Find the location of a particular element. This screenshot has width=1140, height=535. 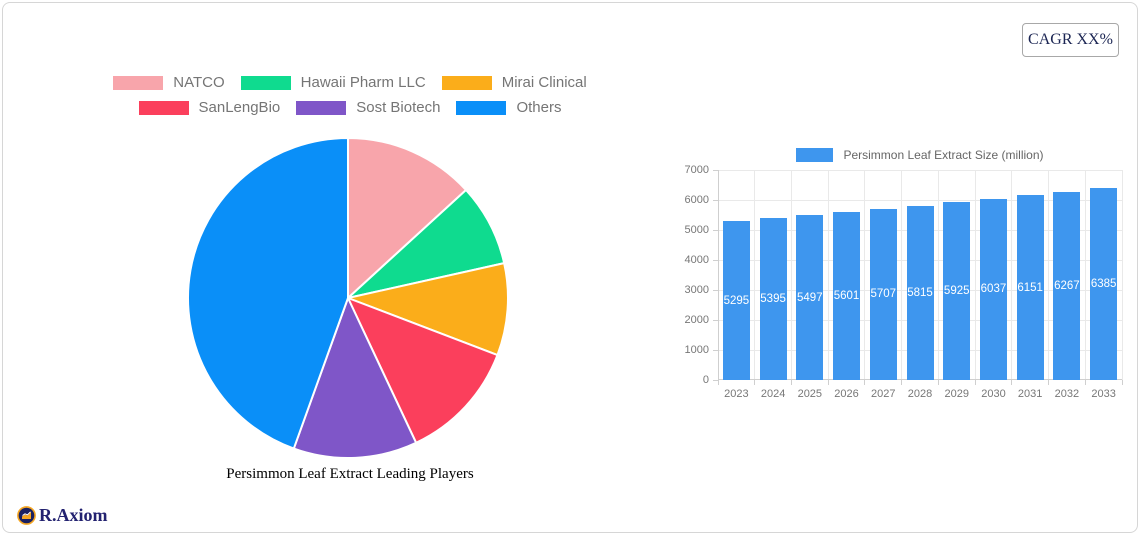

cagr-button: CAGR XX% is located at coordinates (1070, 40).